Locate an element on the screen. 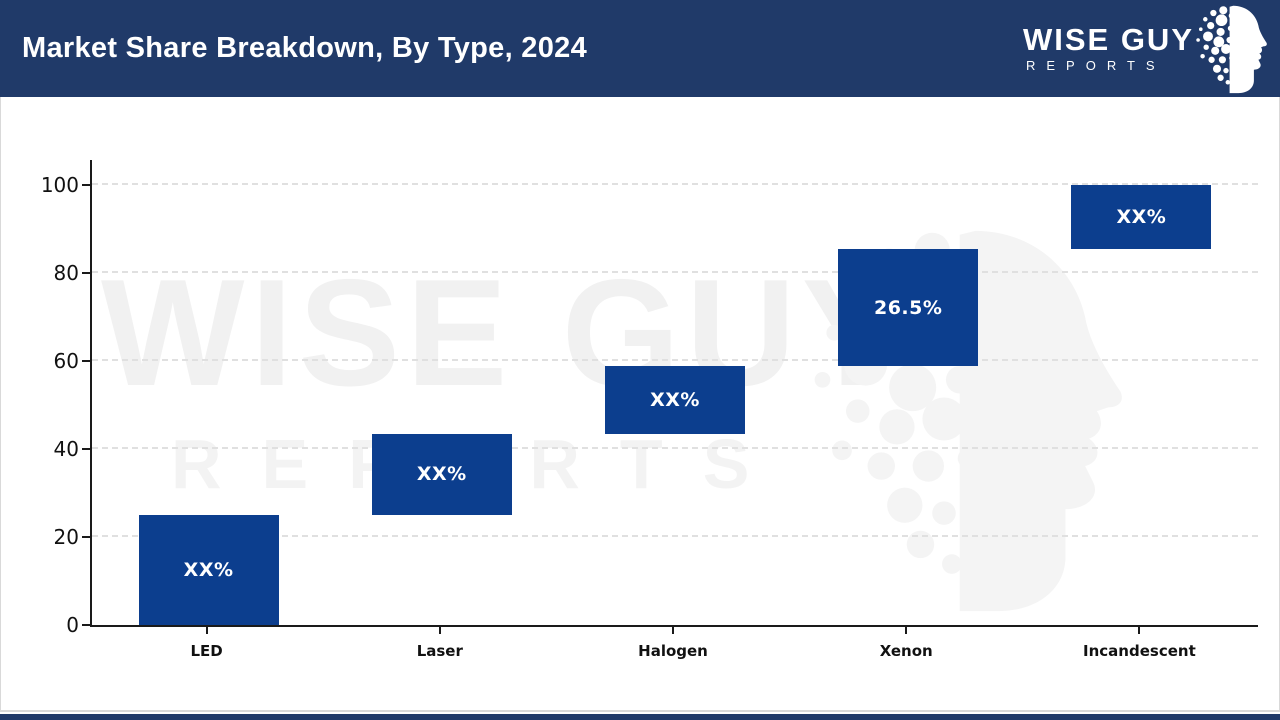 The width and height of the screenshot is (1280, 720). x-axis-label-laser: Laser is located at coordinates (439, 651).